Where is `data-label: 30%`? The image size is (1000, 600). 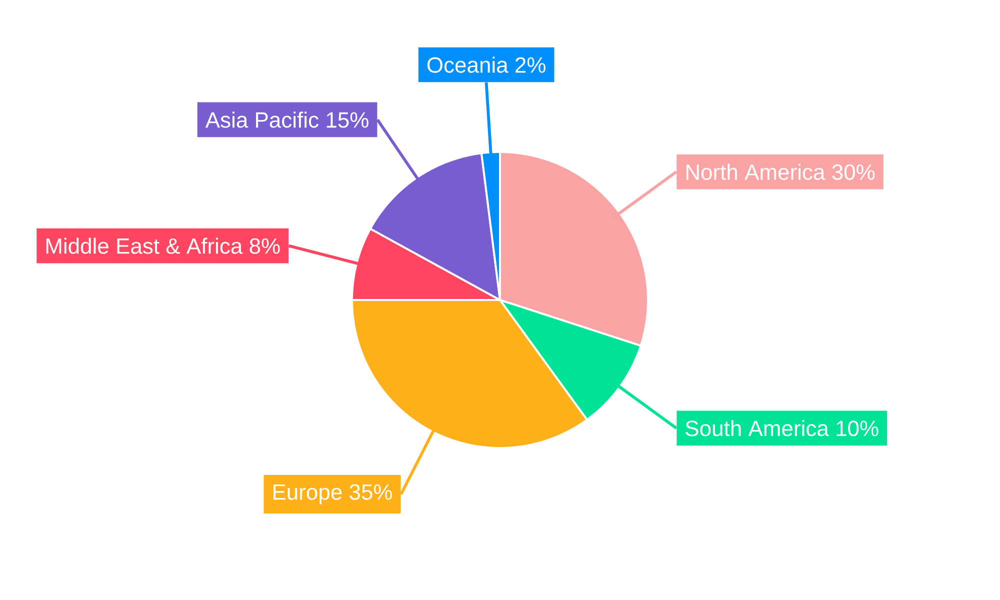
data-label: 30% is located at coordinates (853, 172).